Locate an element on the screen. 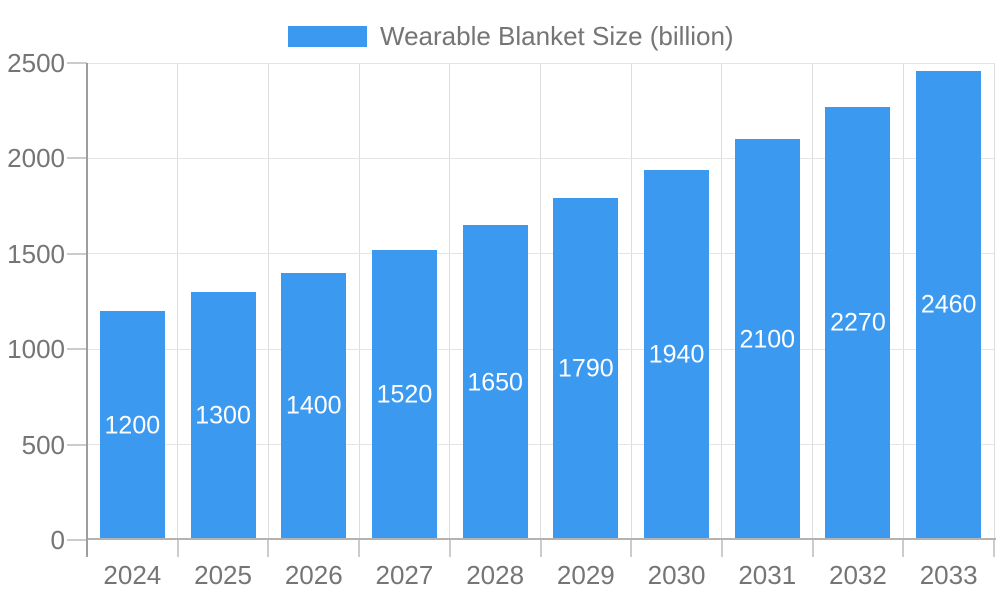  bar: 1940 is located at coordinates (677, 354).